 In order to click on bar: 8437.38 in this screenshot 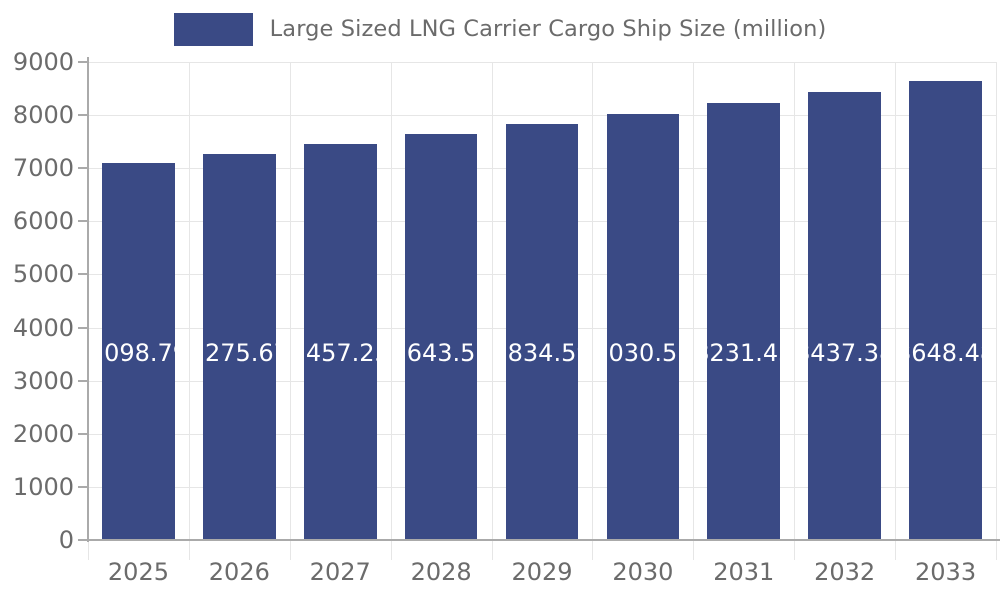, I will do `click(844, 315)`.